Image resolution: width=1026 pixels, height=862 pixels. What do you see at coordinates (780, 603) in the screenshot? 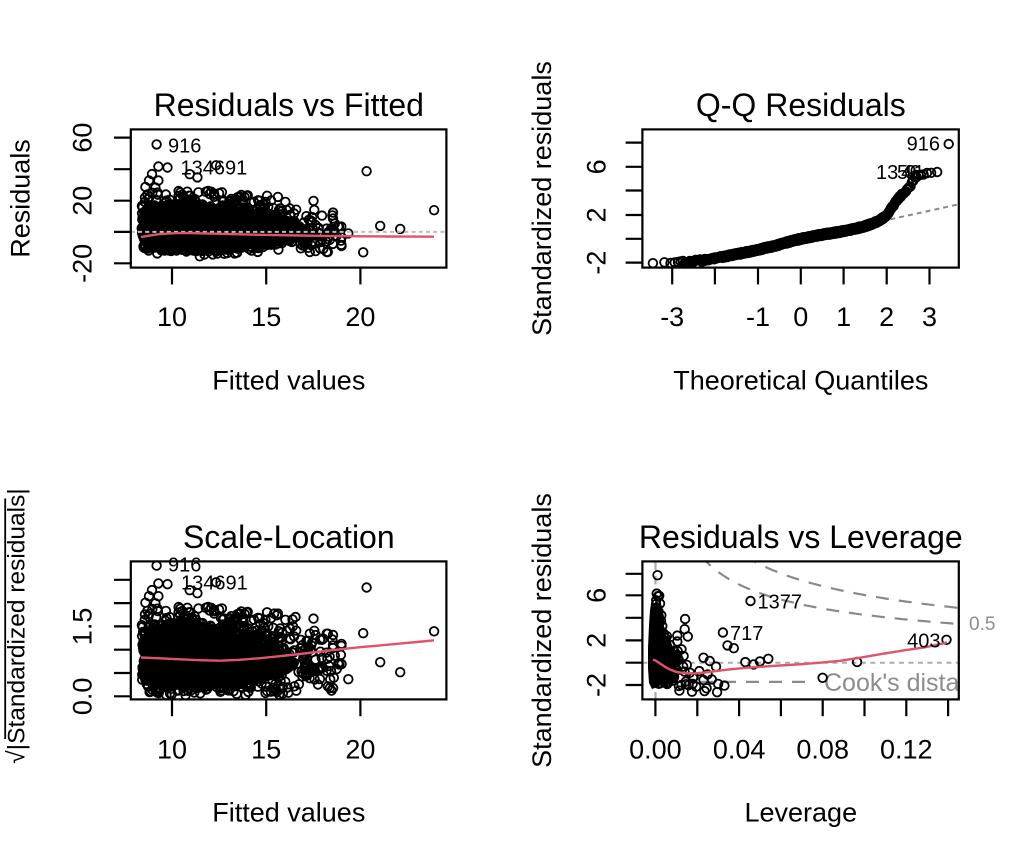
I see `svg-text: 1377` at bounding box center [780, 603].